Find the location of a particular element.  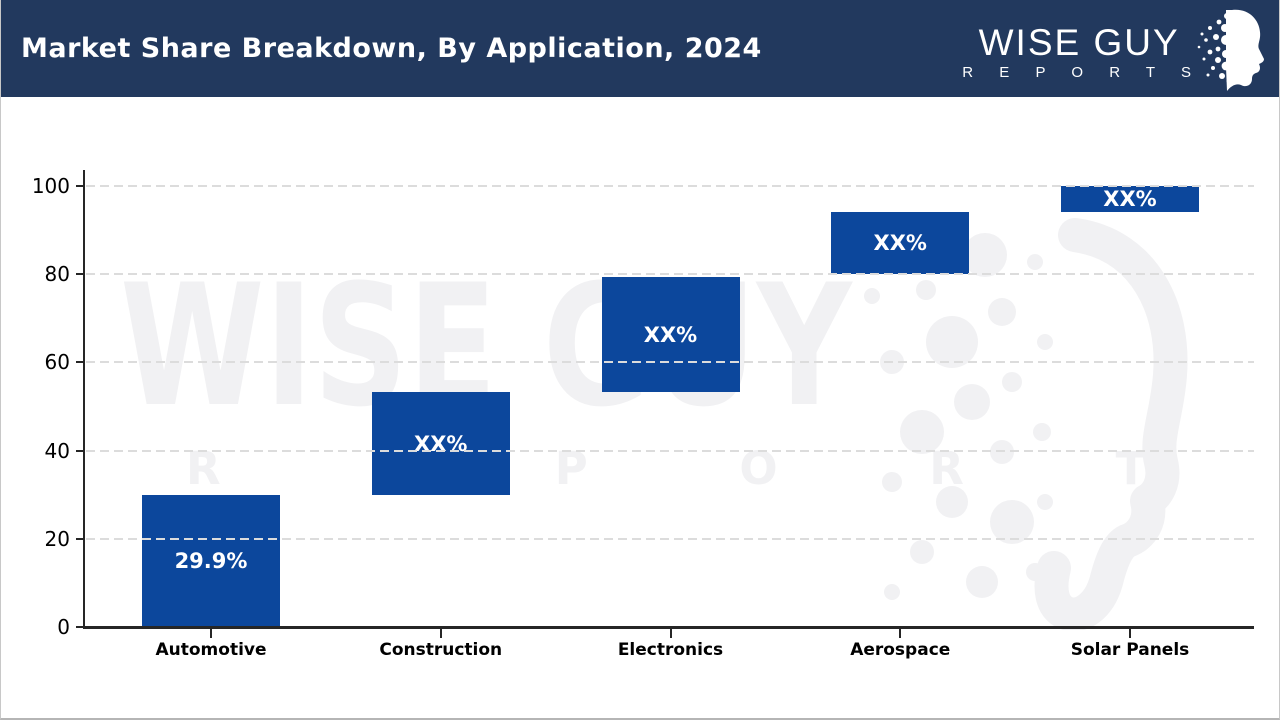

x-axis-label-solar-panels: Solar Panels is located at coordinates (1130, 650).